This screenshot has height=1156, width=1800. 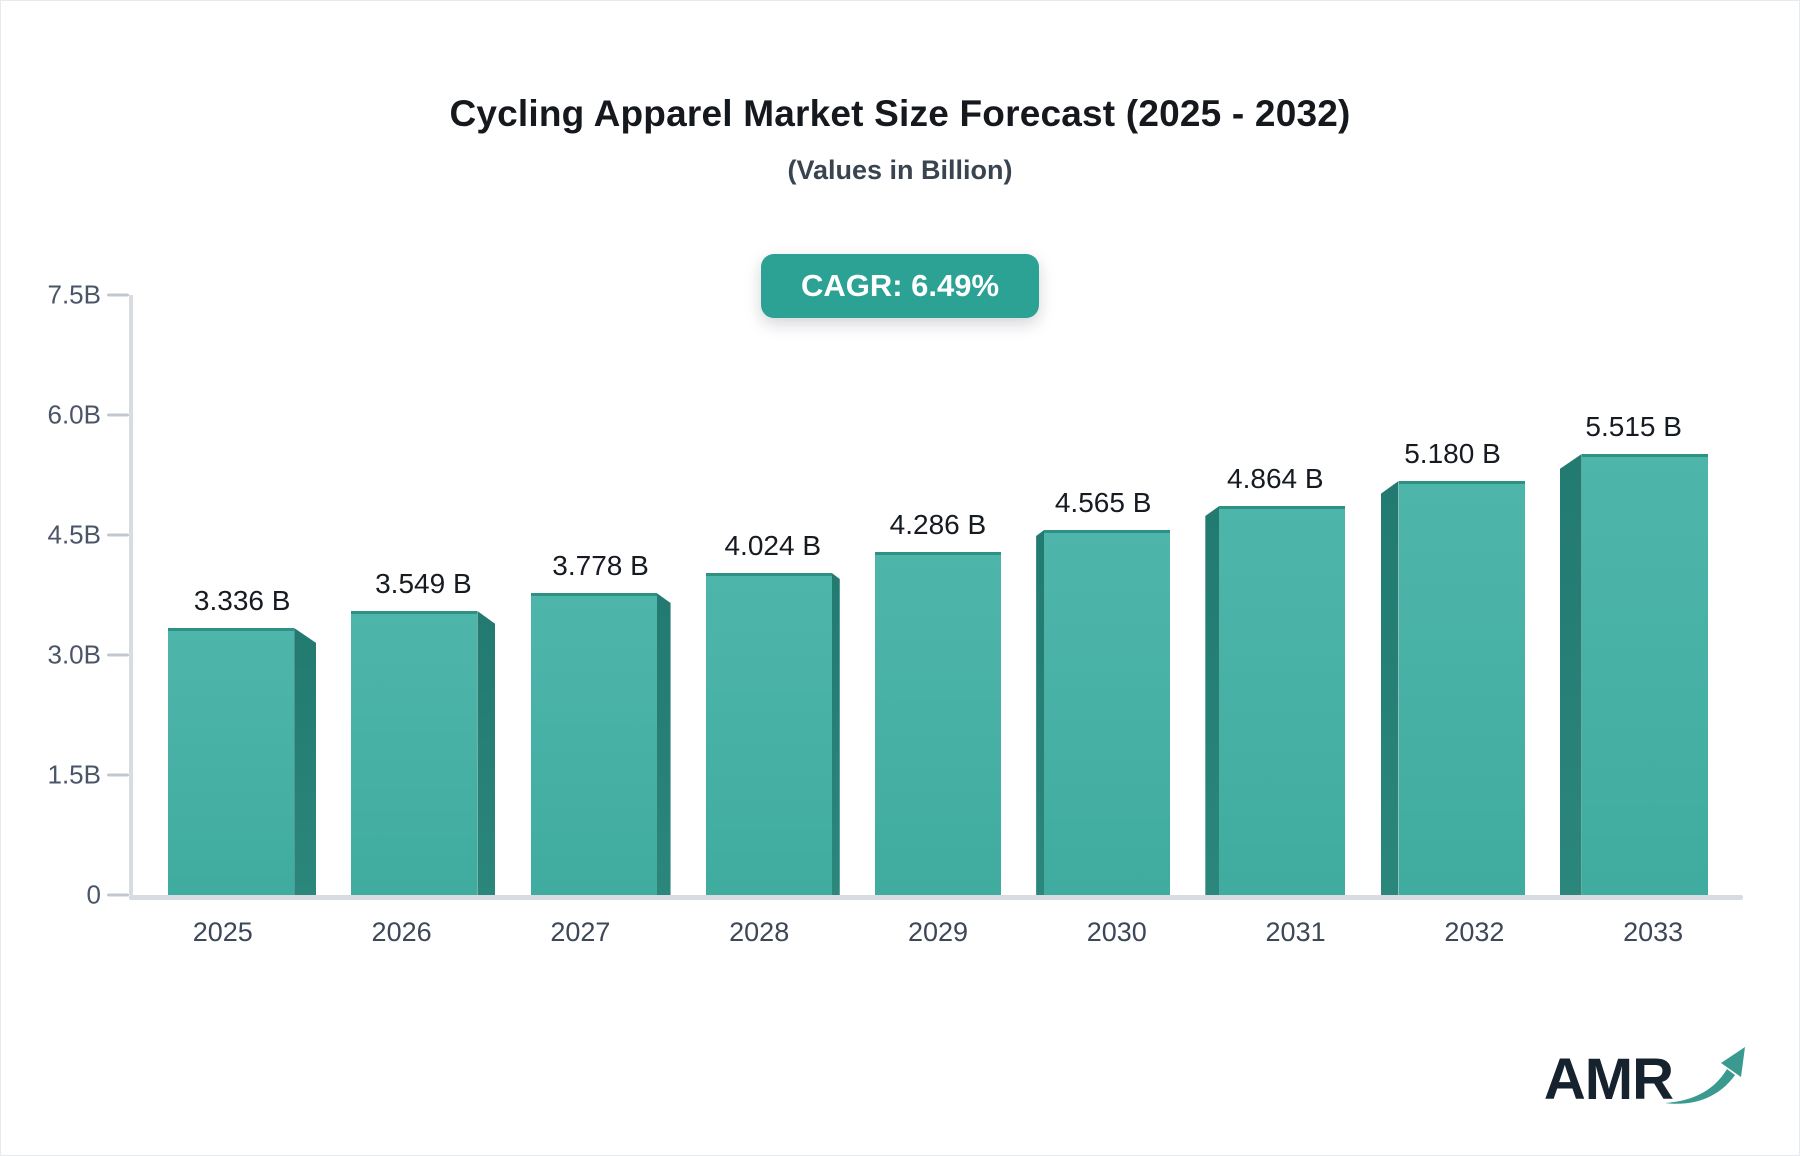 I want to click on bar-group-2031: 4.864 B, so click(x=1275, y=595).